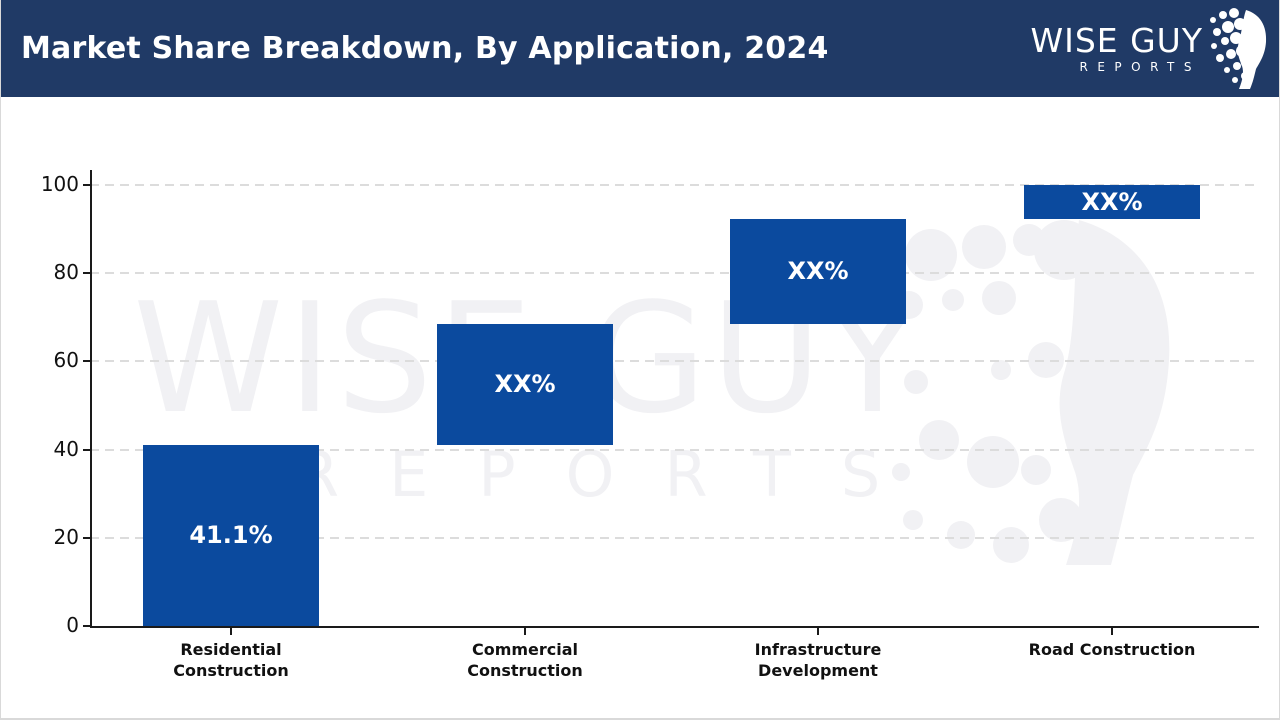 This screenshot has width=1280, height=720. Describe the element at coordinates (66, 536) in the screenshot. I see `y-axis-tick-label: 20` at that location.